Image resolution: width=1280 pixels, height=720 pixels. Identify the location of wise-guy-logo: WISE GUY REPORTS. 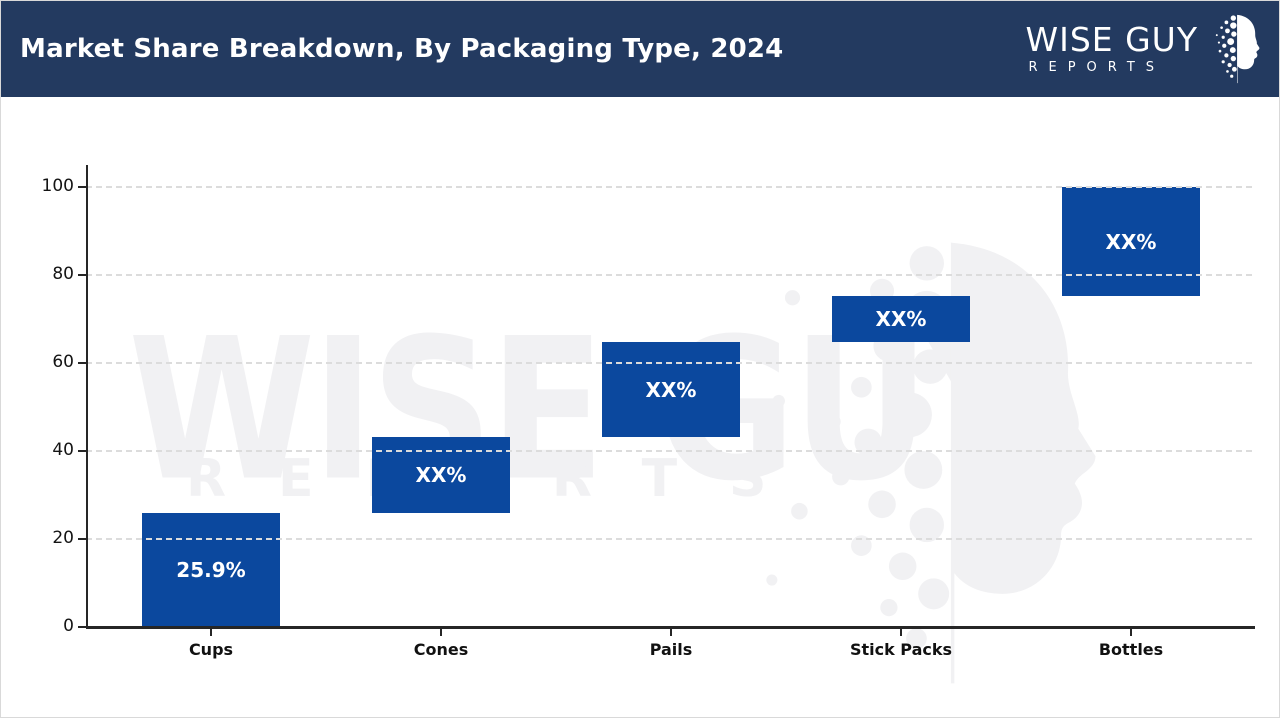
(1146, 49).